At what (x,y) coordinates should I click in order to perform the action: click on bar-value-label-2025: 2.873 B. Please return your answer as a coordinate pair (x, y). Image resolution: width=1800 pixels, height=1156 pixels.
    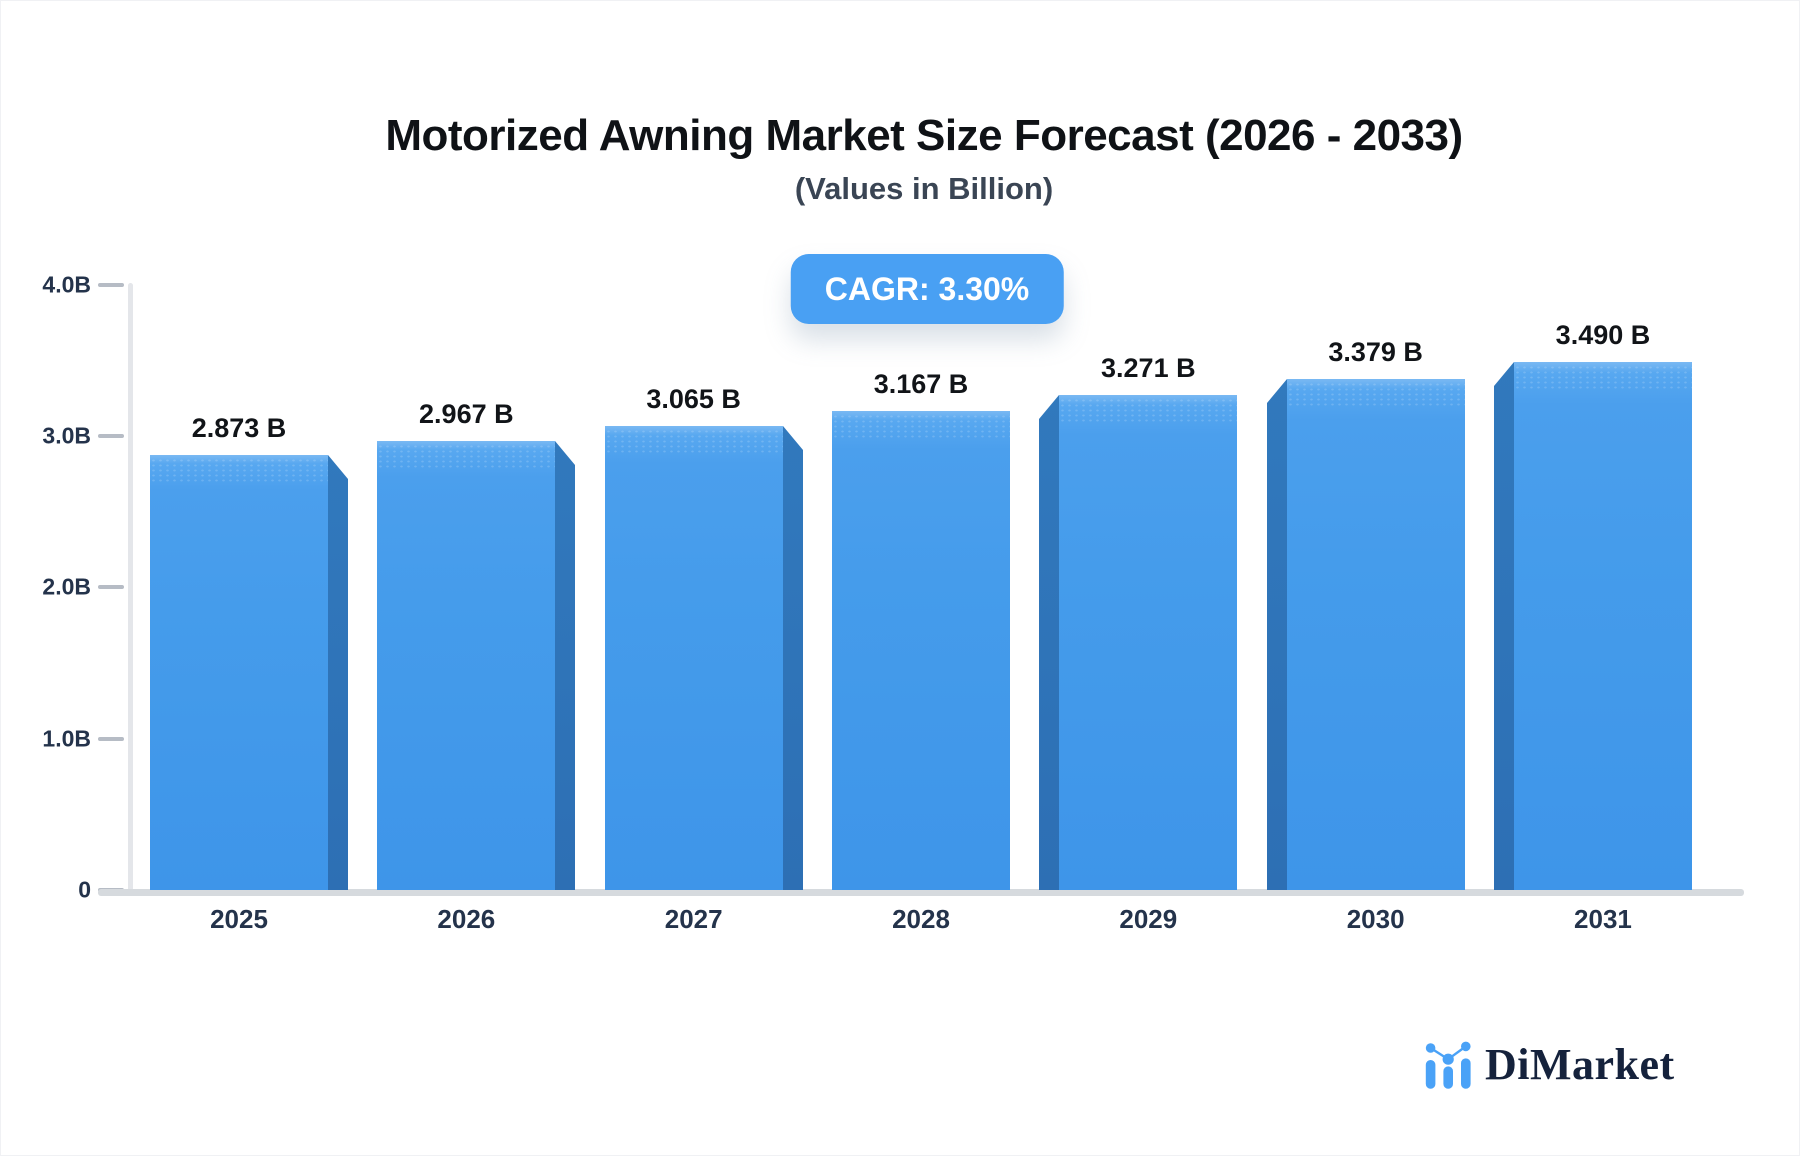
    Looking at the image, I should click on (239, 428).